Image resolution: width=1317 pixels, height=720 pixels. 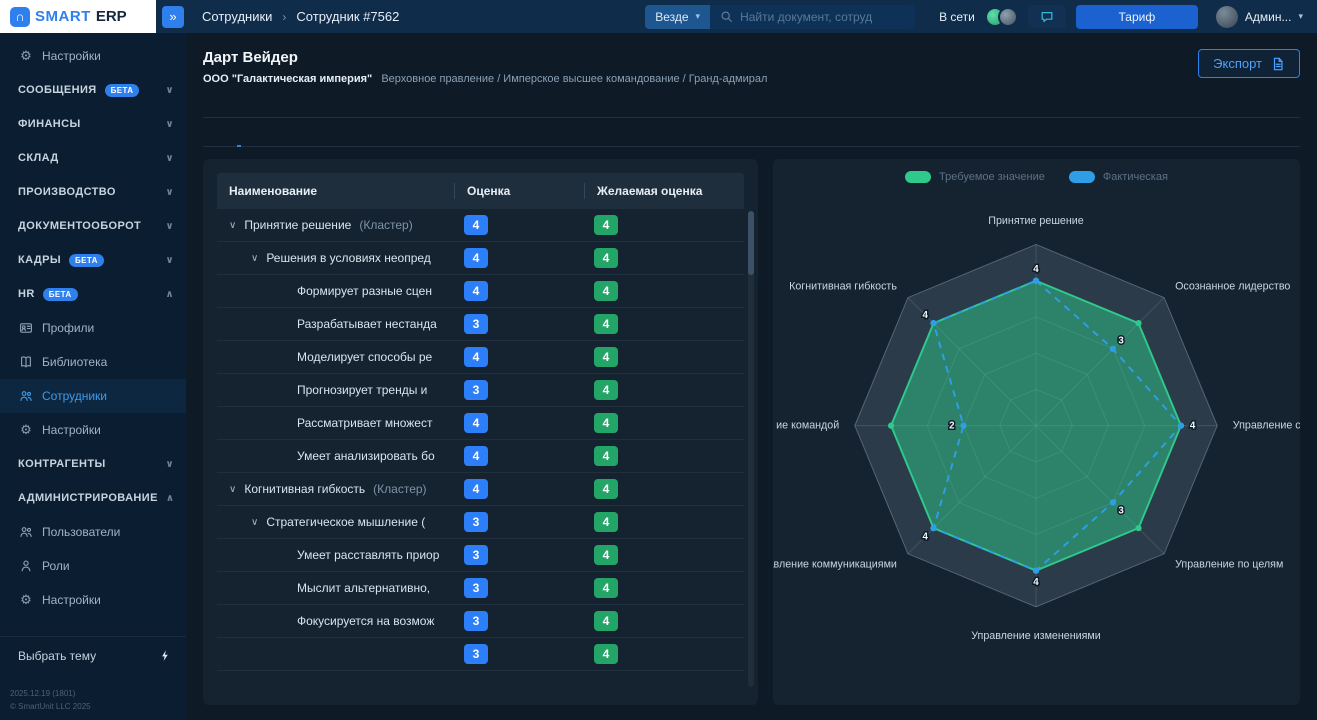 I want to click on table-row: Разрабатывает нестанда 3 4, so click(x=480, y=324).